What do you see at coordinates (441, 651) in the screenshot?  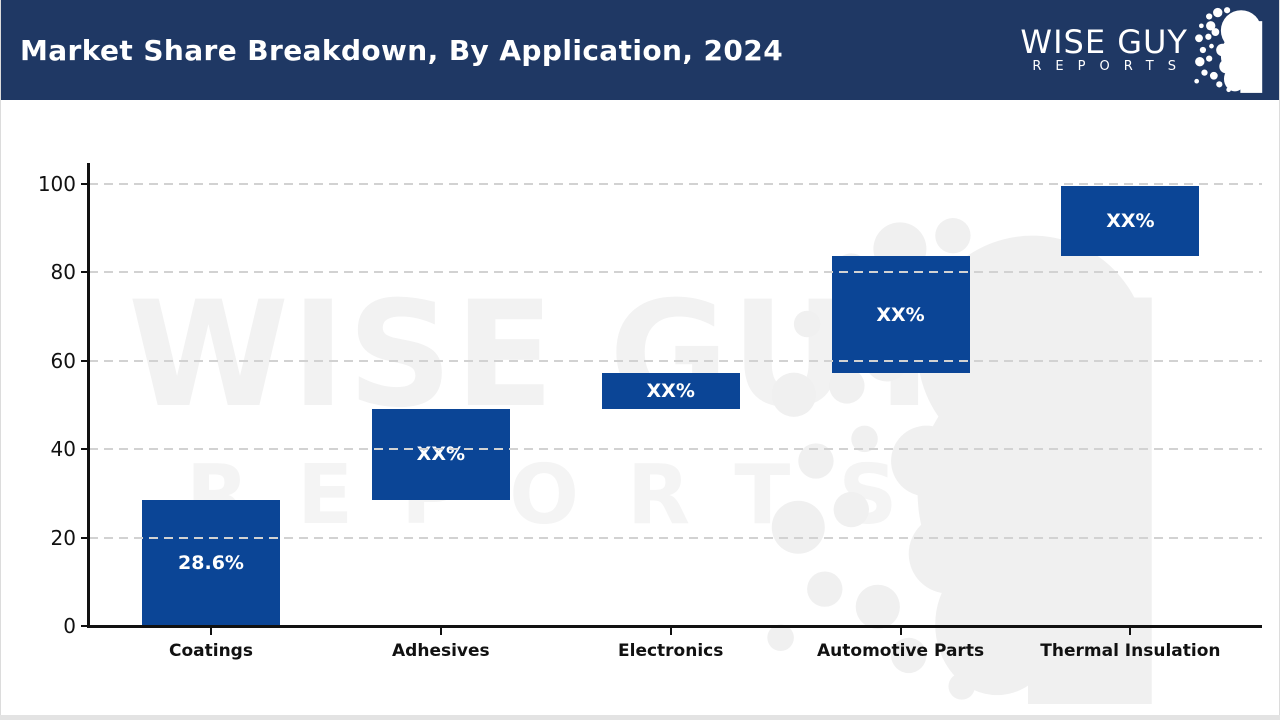 I see `x-axis-label-adhesives: Adhesives` at bounding box center [441, 651].